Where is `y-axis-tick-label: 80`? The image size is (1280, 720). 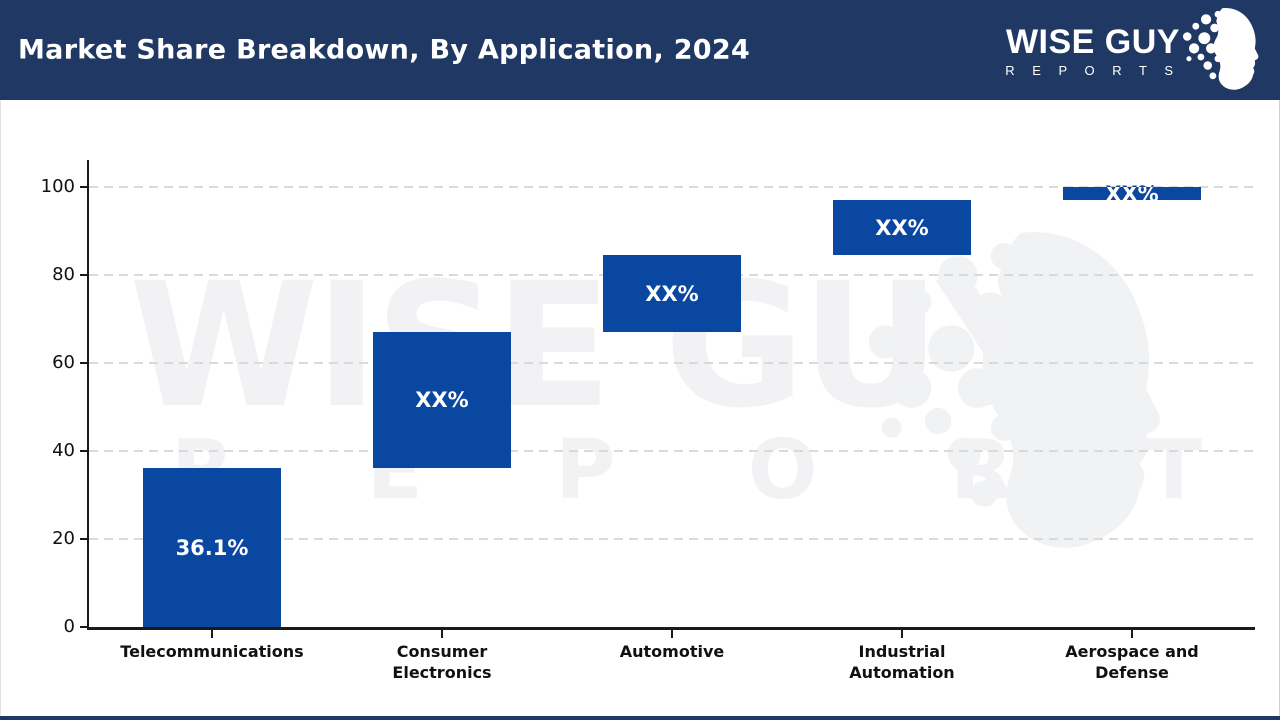
y-axis-tick-label: 80 is located at coordinates (63, 274).